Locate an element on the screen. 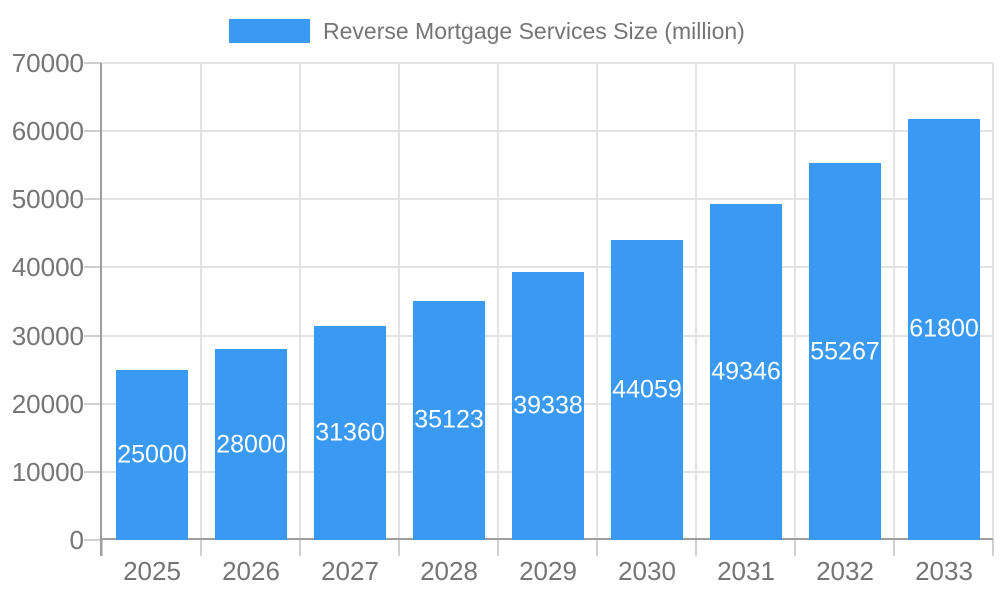 The image size is (1000, 600). bar-value-label: 31360 is located at coordinates (350, 432).